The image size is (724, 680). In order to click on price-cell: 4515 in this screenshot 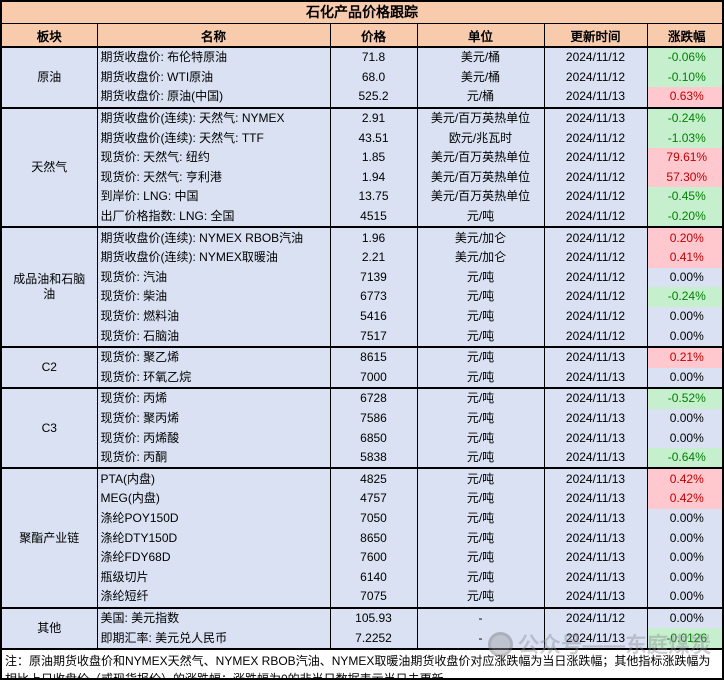, I will do `click(373, 217)`.